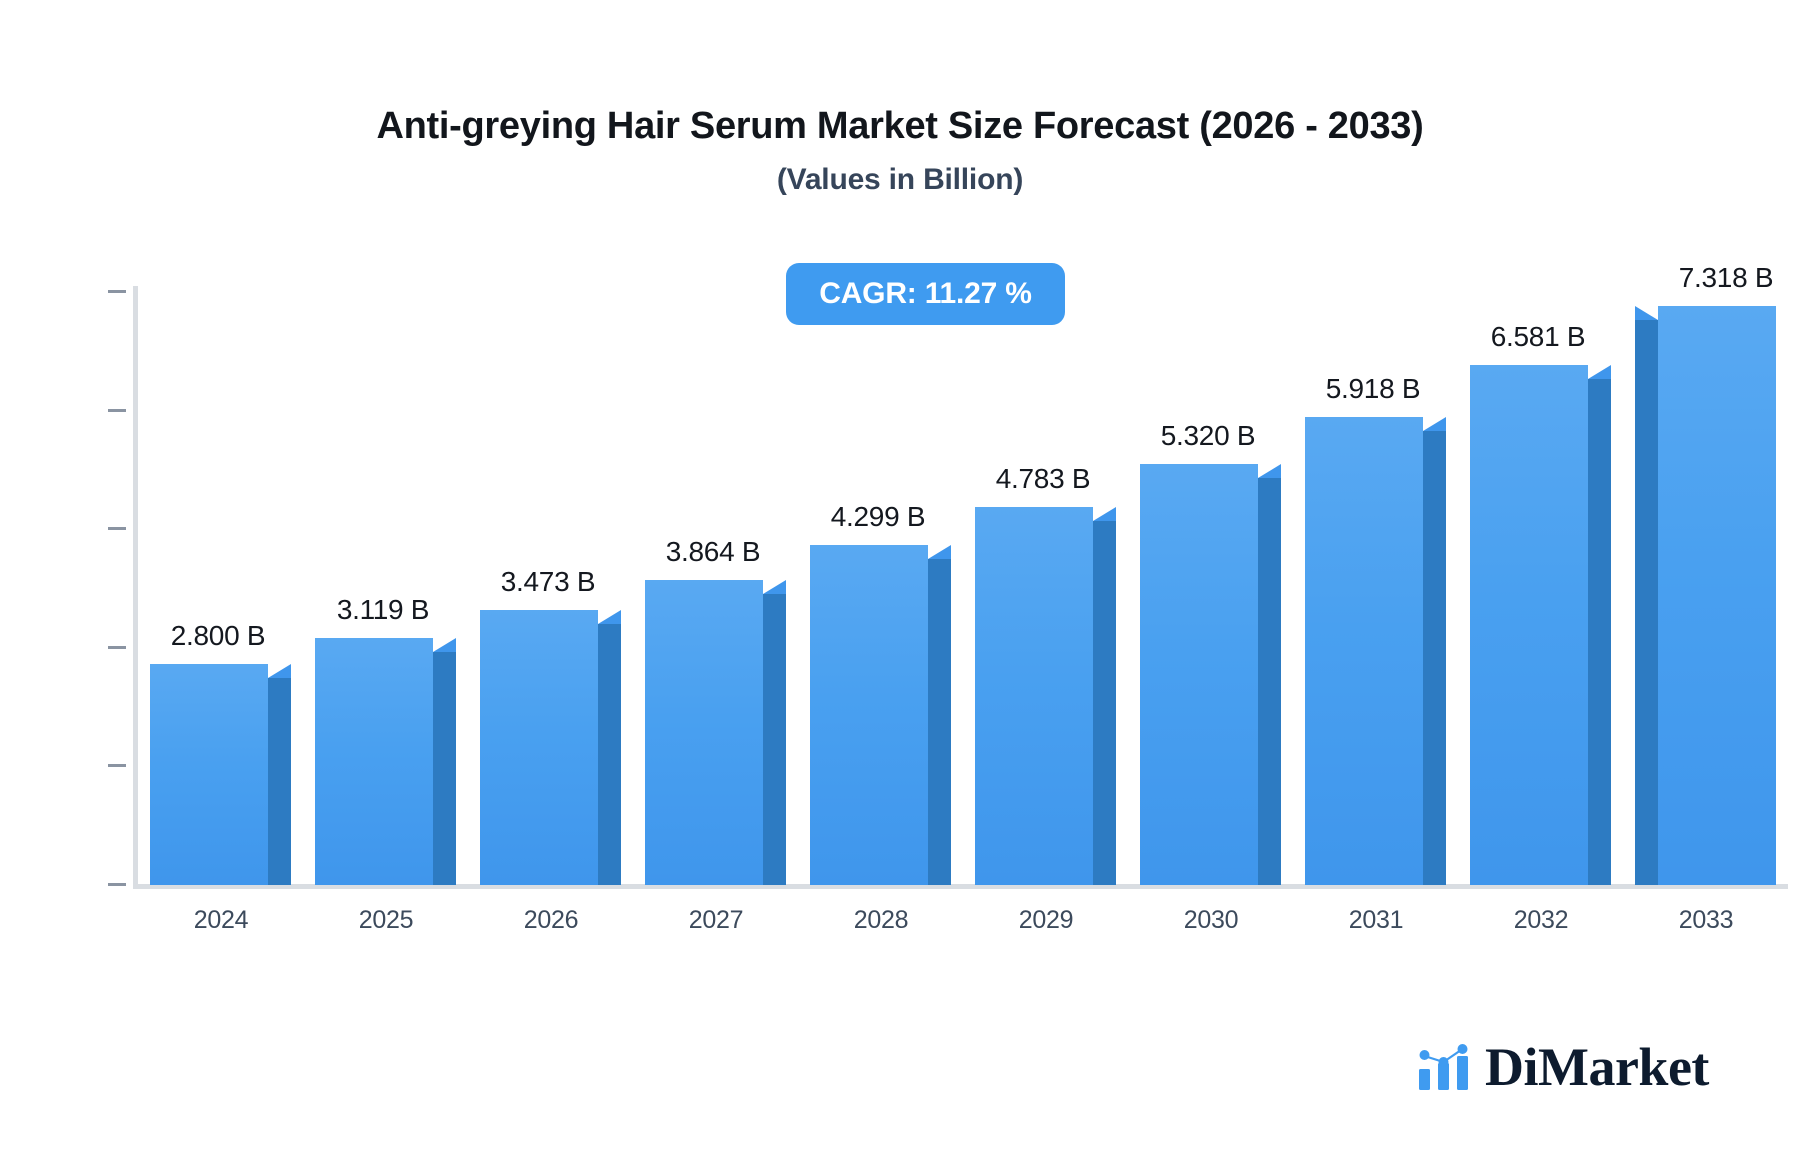 This screenshot has width=1800, height=1156. What do you see at coordinates (218, 635) in the screenshot?
I see `bar-value-label: 2.800 B` at bounding box center [218, 635].